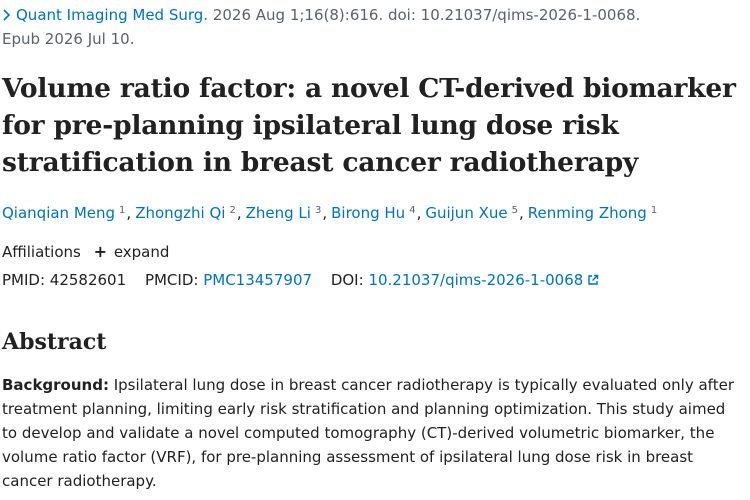  Describe the element at coordinates (258, 280) in the screenshot. I see `pmcid-link: PMC13457907` at that location.